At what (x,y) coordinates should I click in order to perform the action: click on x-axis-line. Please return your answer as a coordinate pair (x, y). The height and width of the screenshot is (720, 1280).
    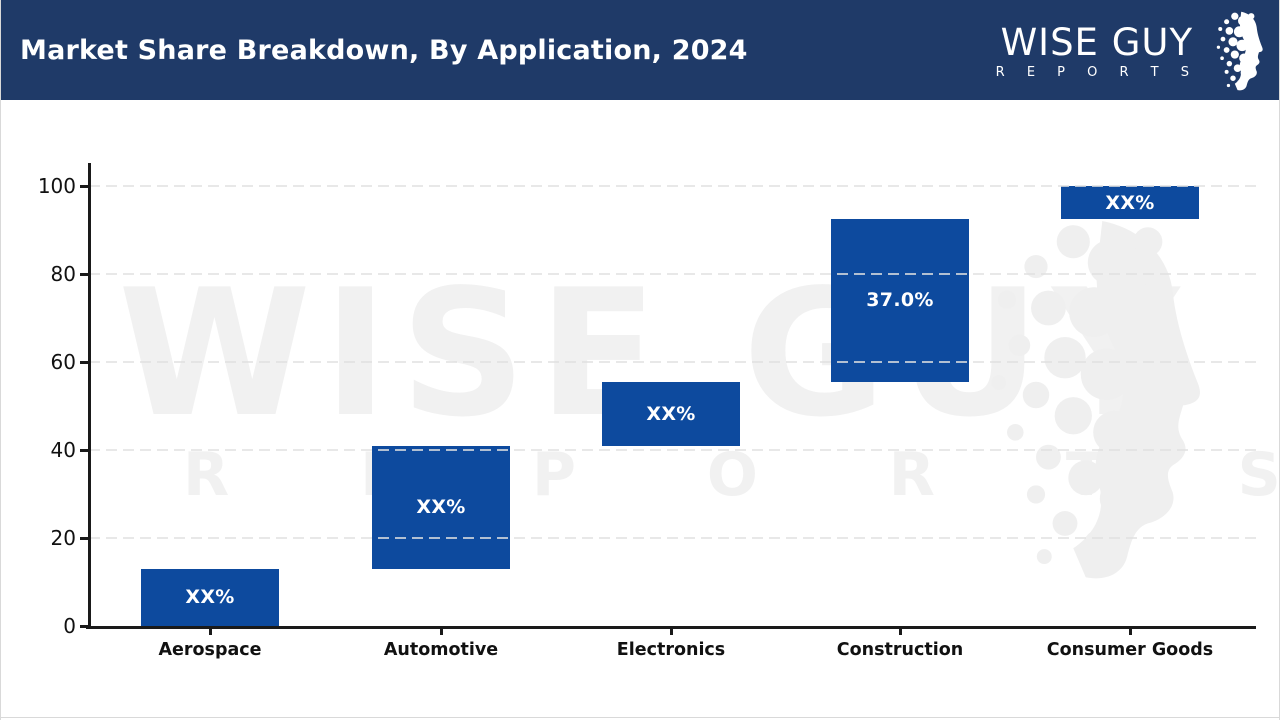
    Looking at the image, I should click on (671, 627).